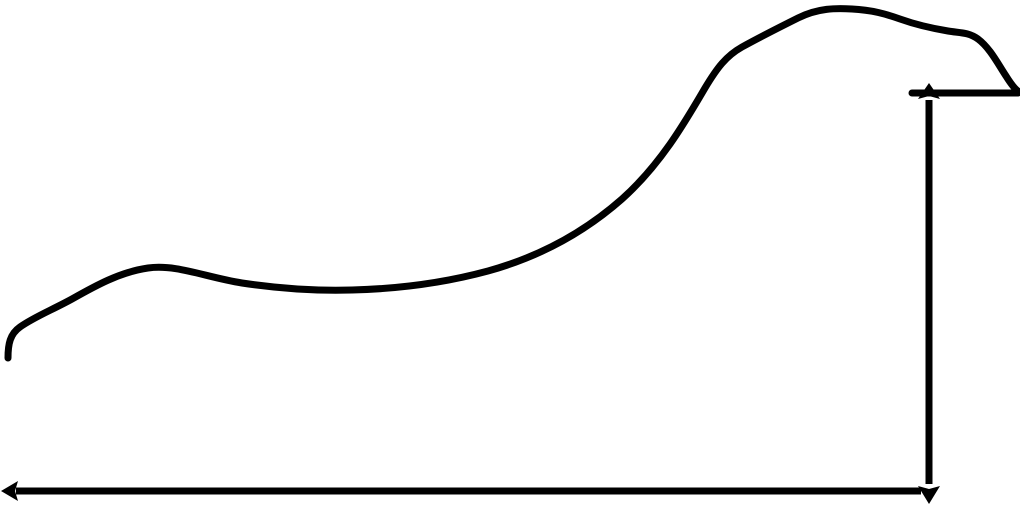 The height and width of the screenshot is (511, 1020). What do you see at coordinates (929, 91) in the screenshot?
I see `top-vertical-arrowhead-icon` at bounding box center [929, 91].